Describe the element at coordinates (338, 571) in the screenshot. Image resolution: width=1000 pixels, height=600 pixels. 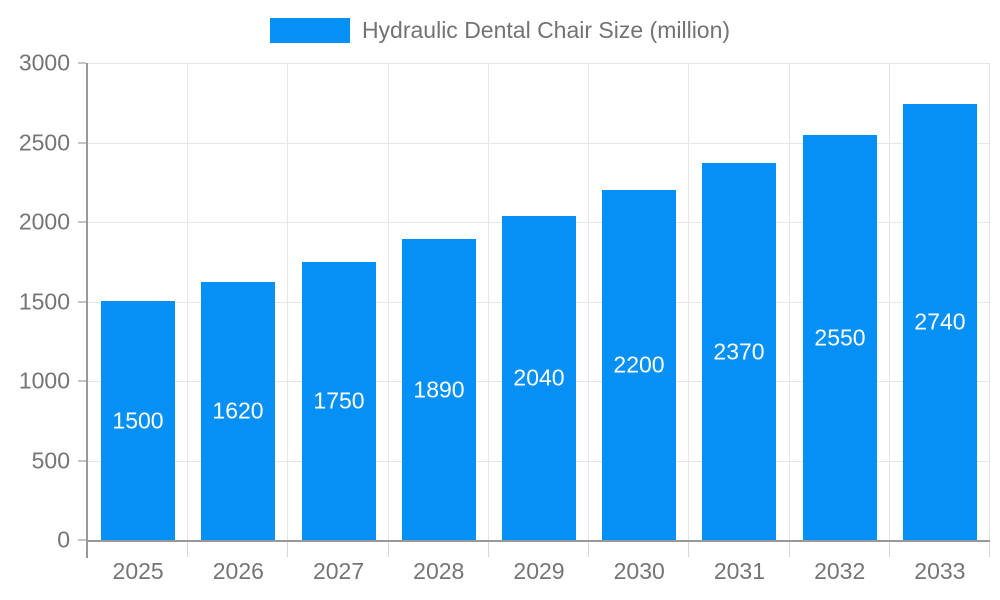
I see `x-tick-label: 2027` at that location.